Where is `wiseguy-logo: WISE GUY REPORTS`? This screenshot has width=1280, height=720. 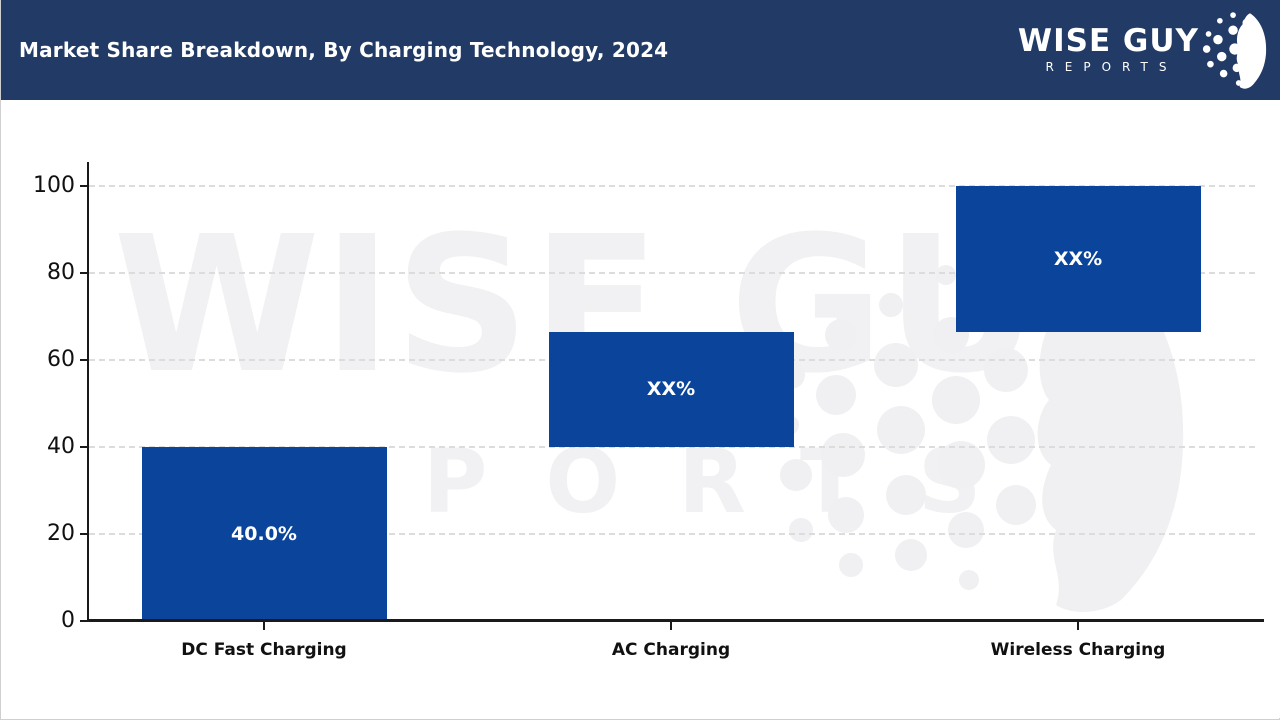
wiseguy-logo: WISE GUY REPORTS is located at coordinates (1142, 50).